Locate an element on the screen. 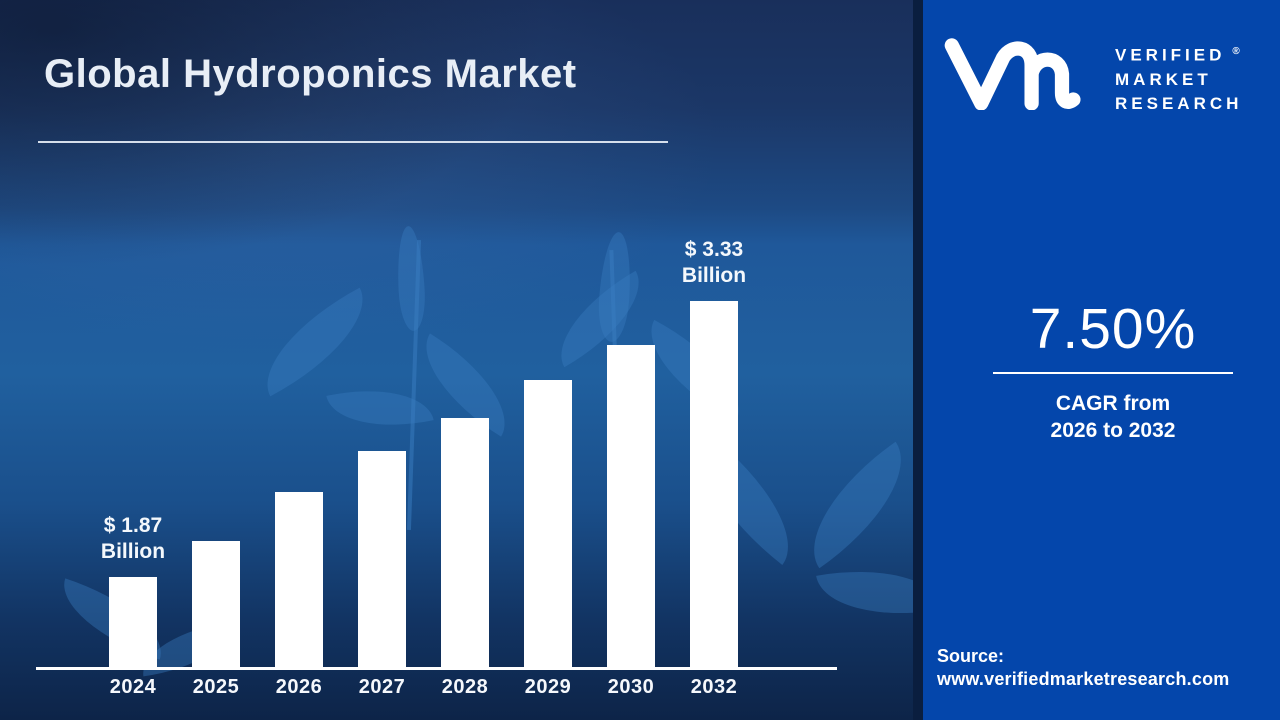 The width and height of the screenshot is (1280, 720). x-tick-label-2024: 2024 is located at coordinates (133, 687).